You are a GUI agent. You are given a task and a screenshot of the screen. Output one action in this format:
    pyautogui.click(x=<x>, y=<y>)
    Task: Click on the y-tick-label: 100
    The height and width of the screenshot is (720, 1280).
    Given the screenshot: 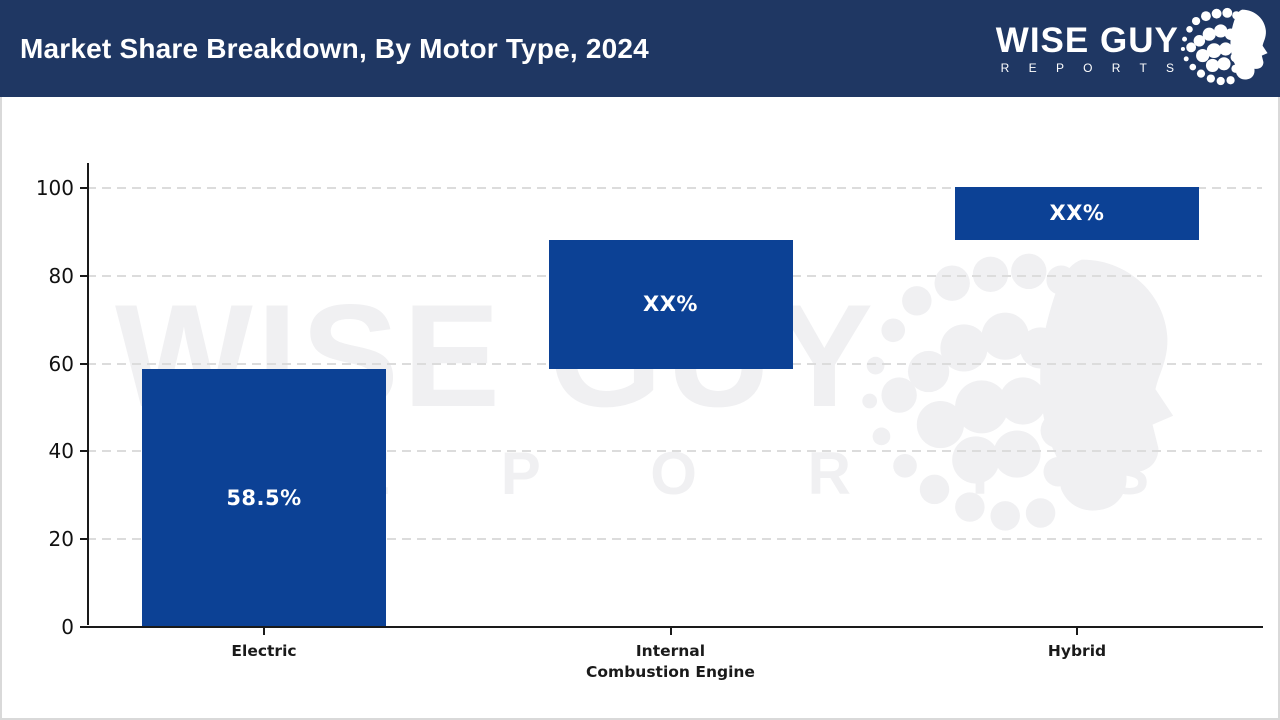 What is the action you would take?
    pyautogui.click(x=54, y=188)
    